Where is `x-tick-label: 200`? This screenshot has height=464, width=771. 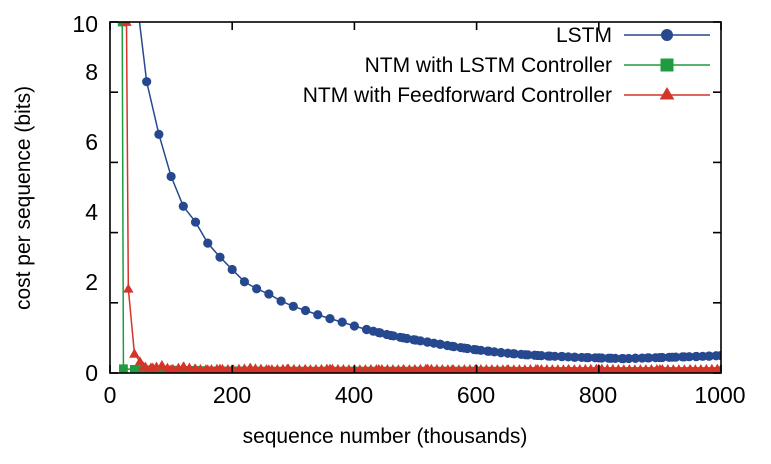
x-tick-label: 200 is located at coordinates (232, 395).